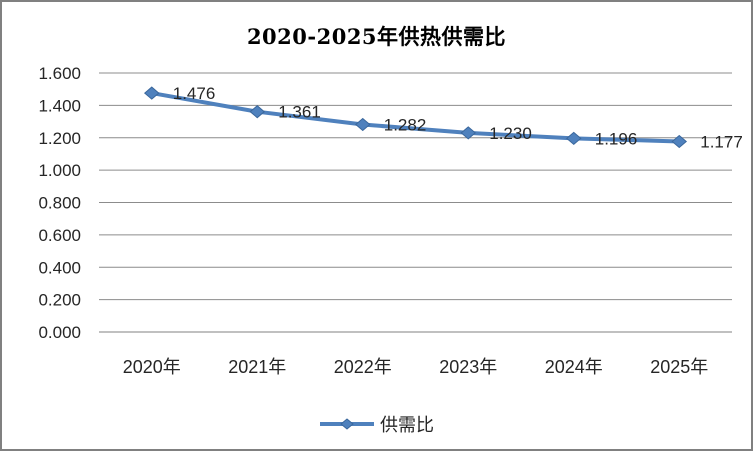 The image size is (753, 451). I want to click on y-tick-label: 0.000, so click(59, 332).